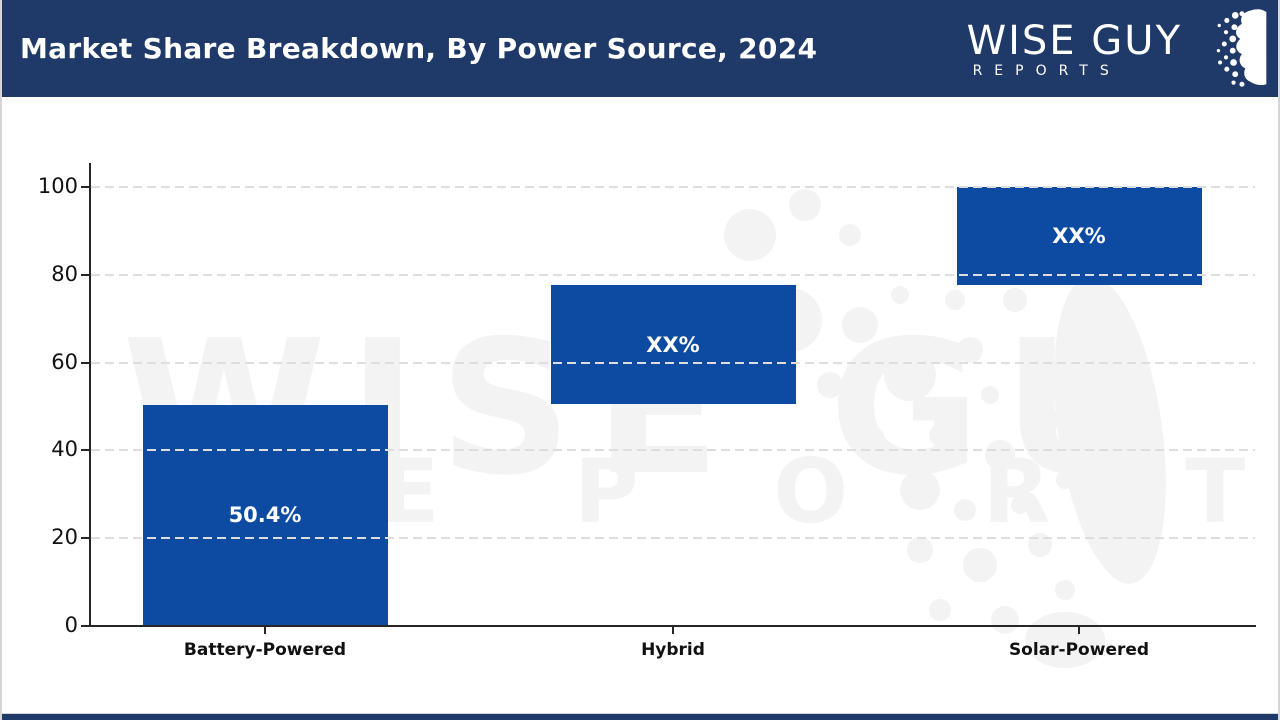  I want to click on y-axis-line, so click(90, 395).